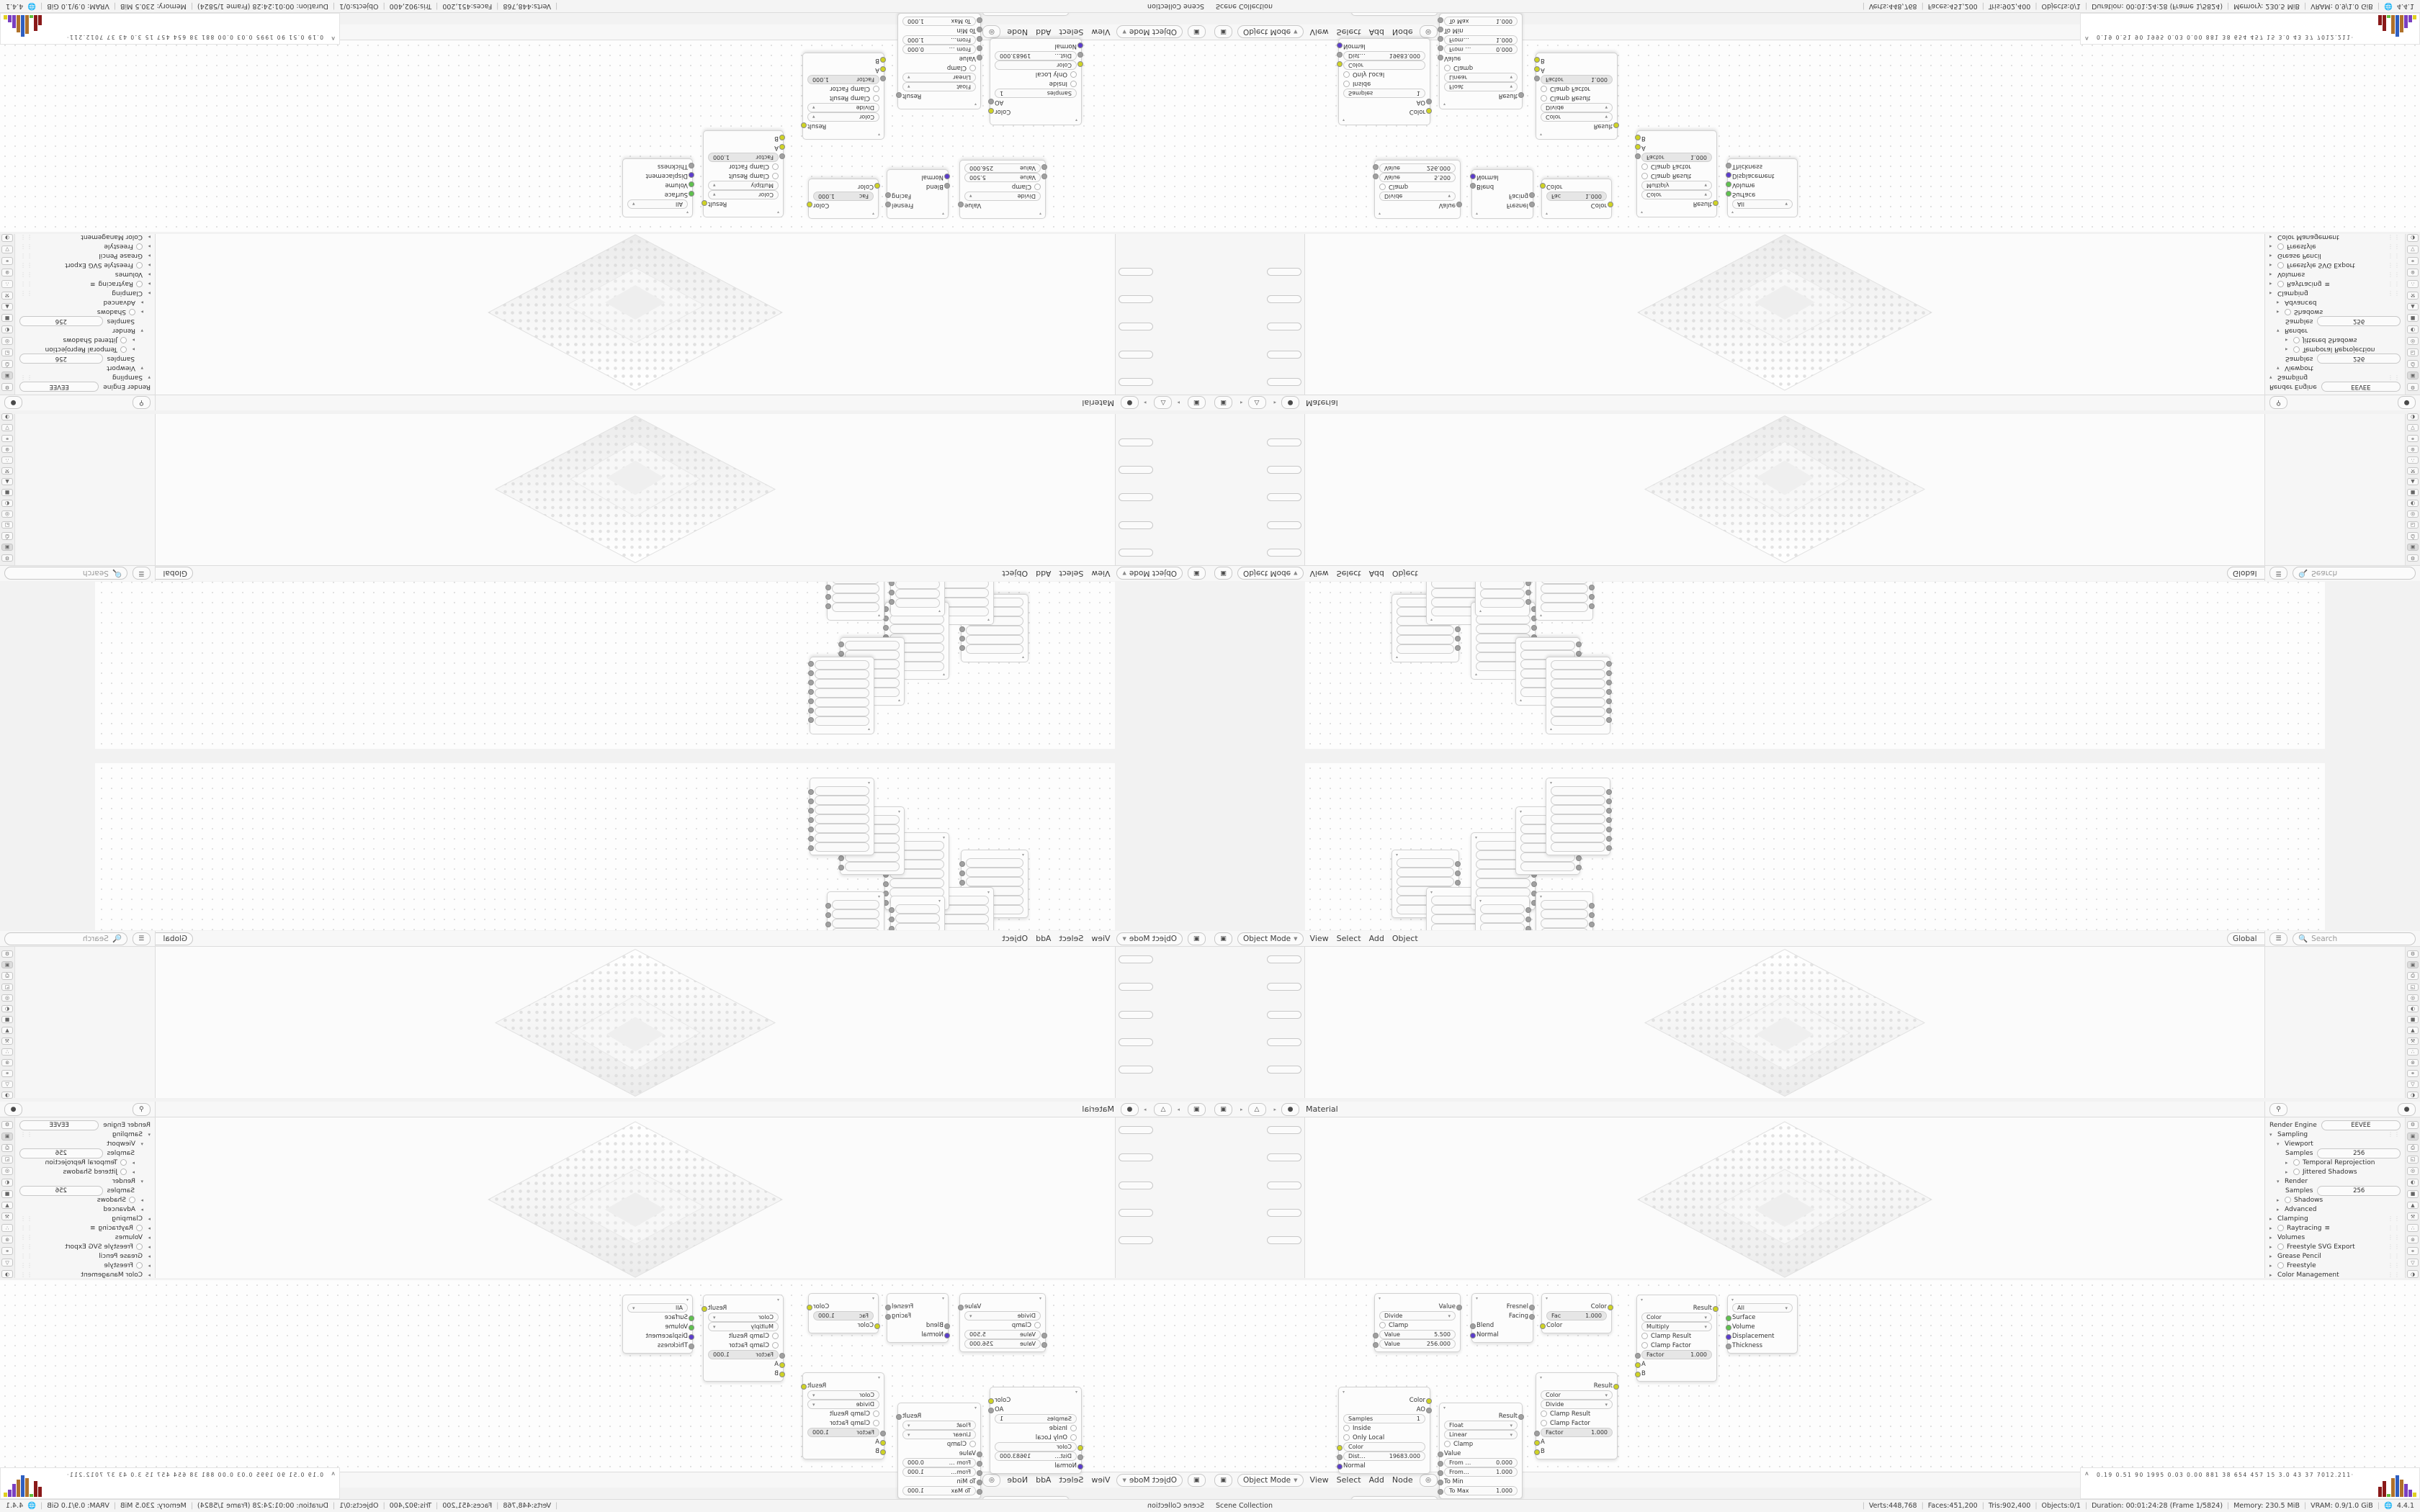  What do you see at coordinates (1675, 1373) in the screenshot?
I see `node-row: B` at bounding box center [1675, 1373].